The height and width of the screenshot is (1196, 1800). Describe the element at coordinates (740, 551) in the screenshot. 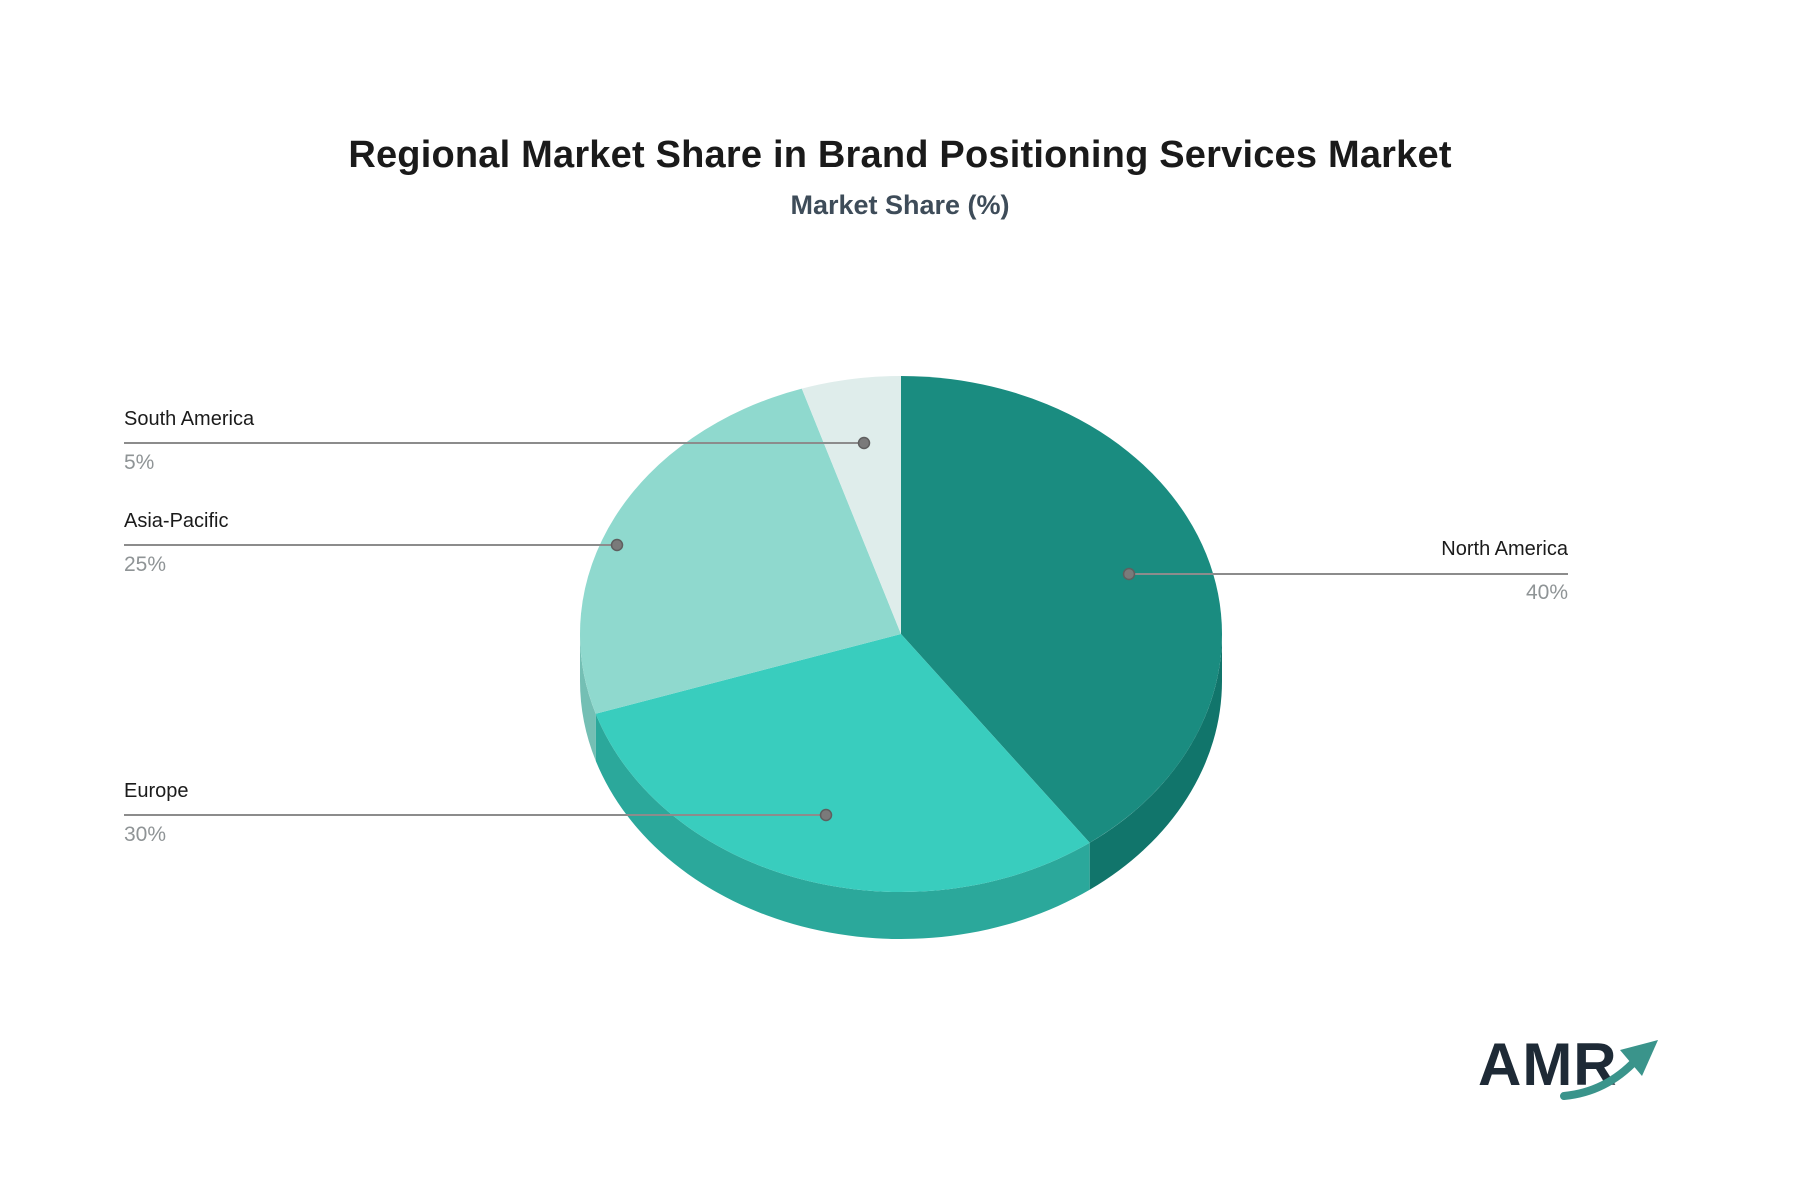

I see `pie-slice-asia-pacific` at that location.